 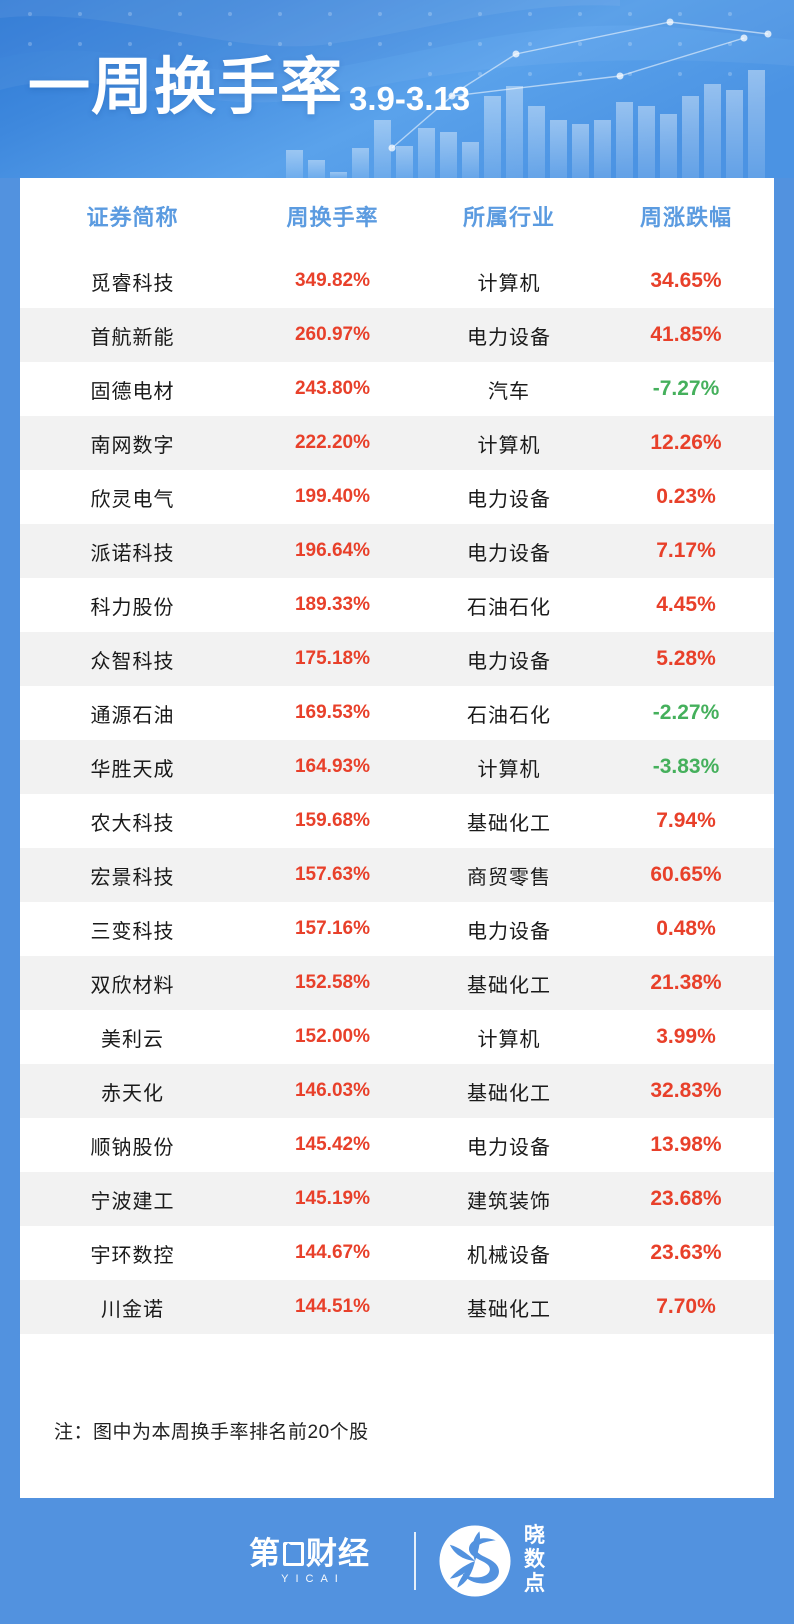 What do you see at coordinates (265, 1553) in the screenshot?
I see `yicai-char-di: 第` at bounding box center [265, 1553].